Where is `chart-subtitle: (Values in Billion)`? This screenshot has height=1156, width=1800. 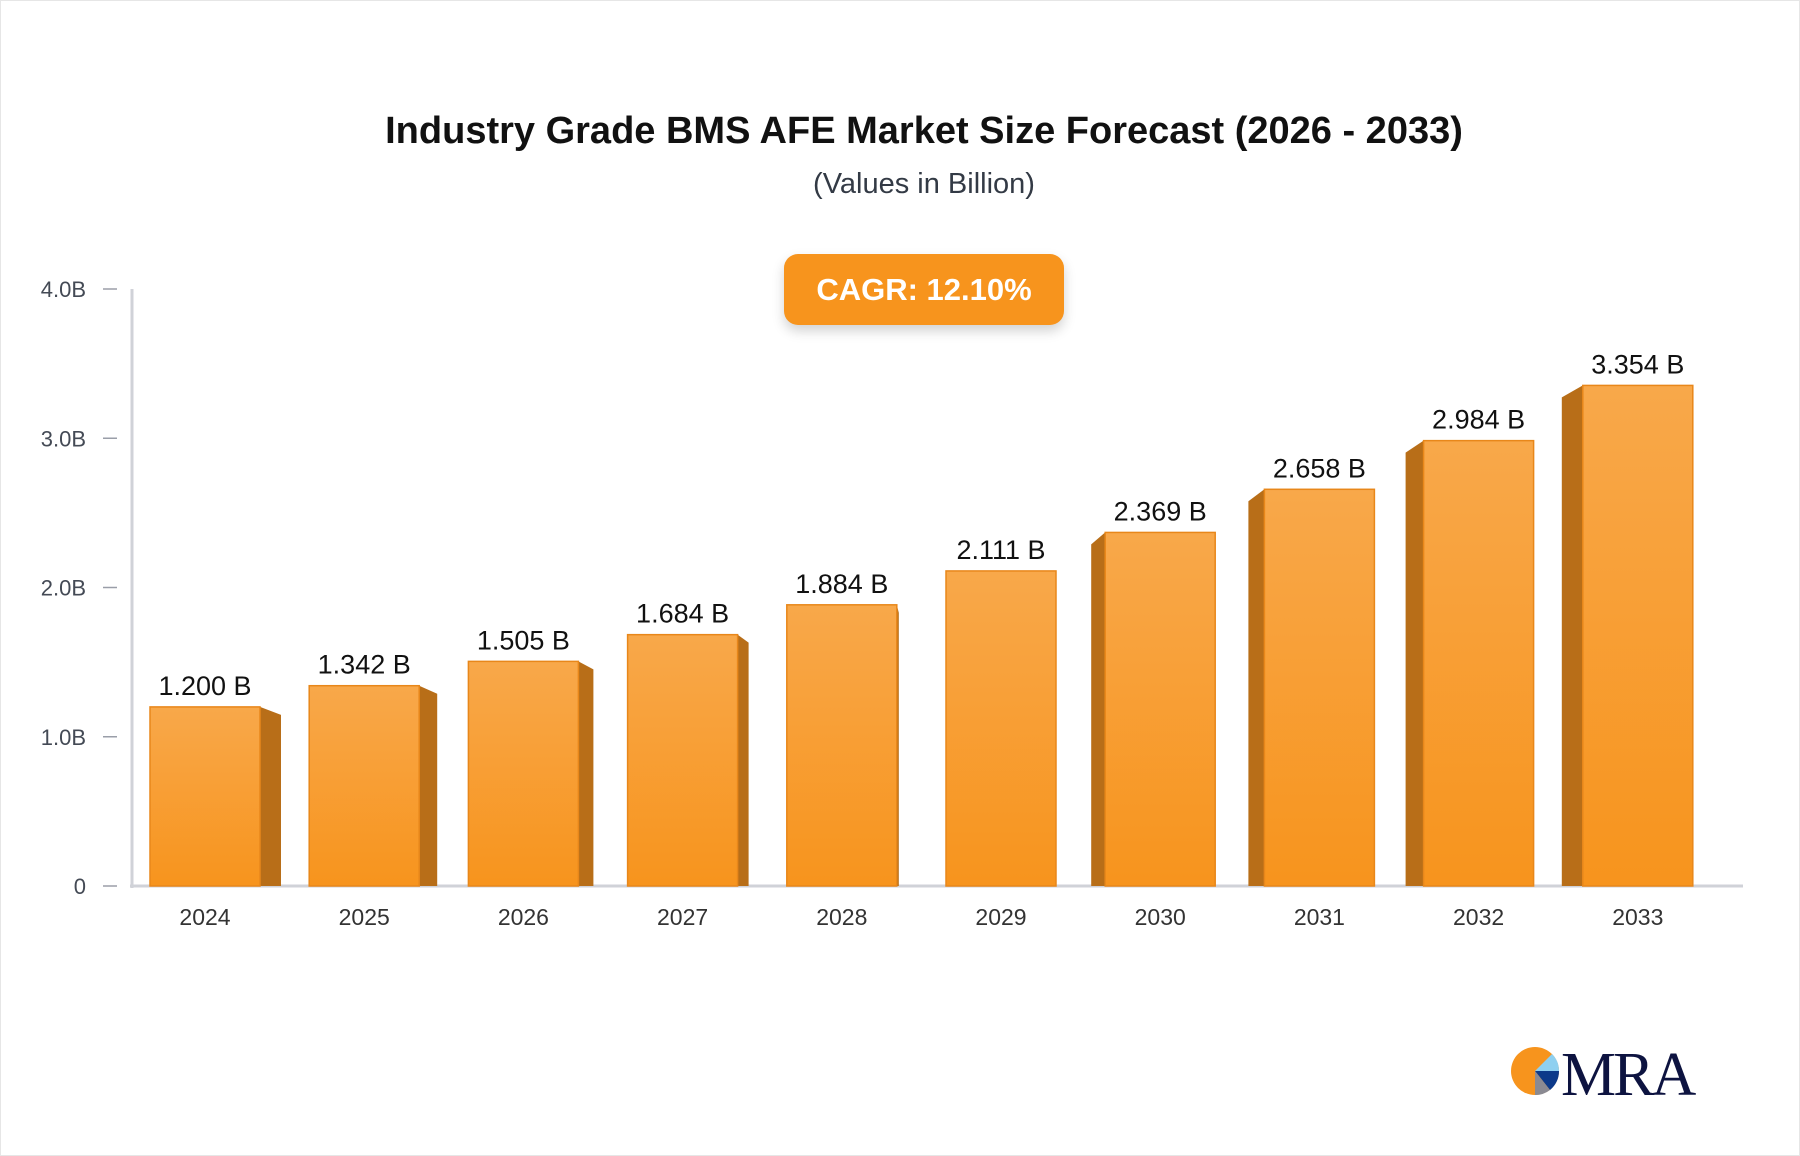
chart-subtitle: (Values in Billion) is located at coordinates (924, 184).